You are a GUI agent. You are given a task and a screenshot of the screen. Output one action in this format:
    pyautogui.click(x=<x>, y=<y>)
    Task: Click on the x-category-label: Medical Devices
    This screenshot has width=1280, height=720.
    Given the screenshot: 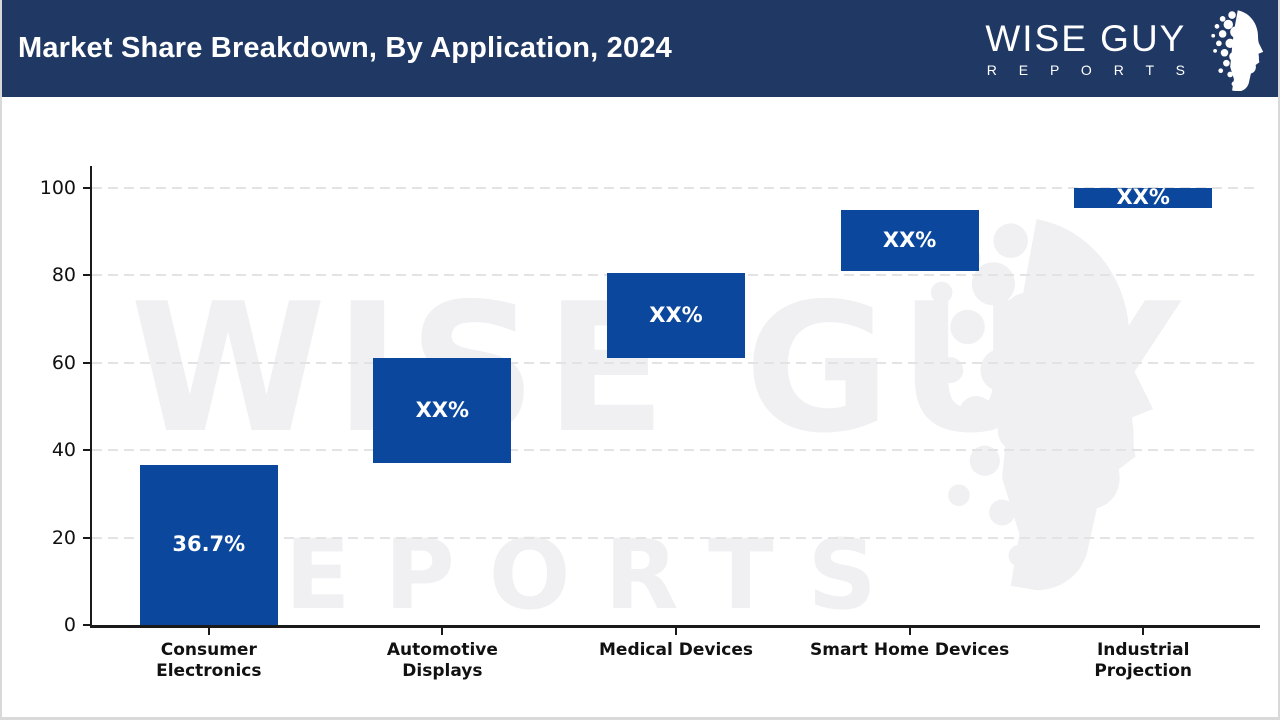 What is the action you would take?
    pyautogui.click(x=676, y=650)
    